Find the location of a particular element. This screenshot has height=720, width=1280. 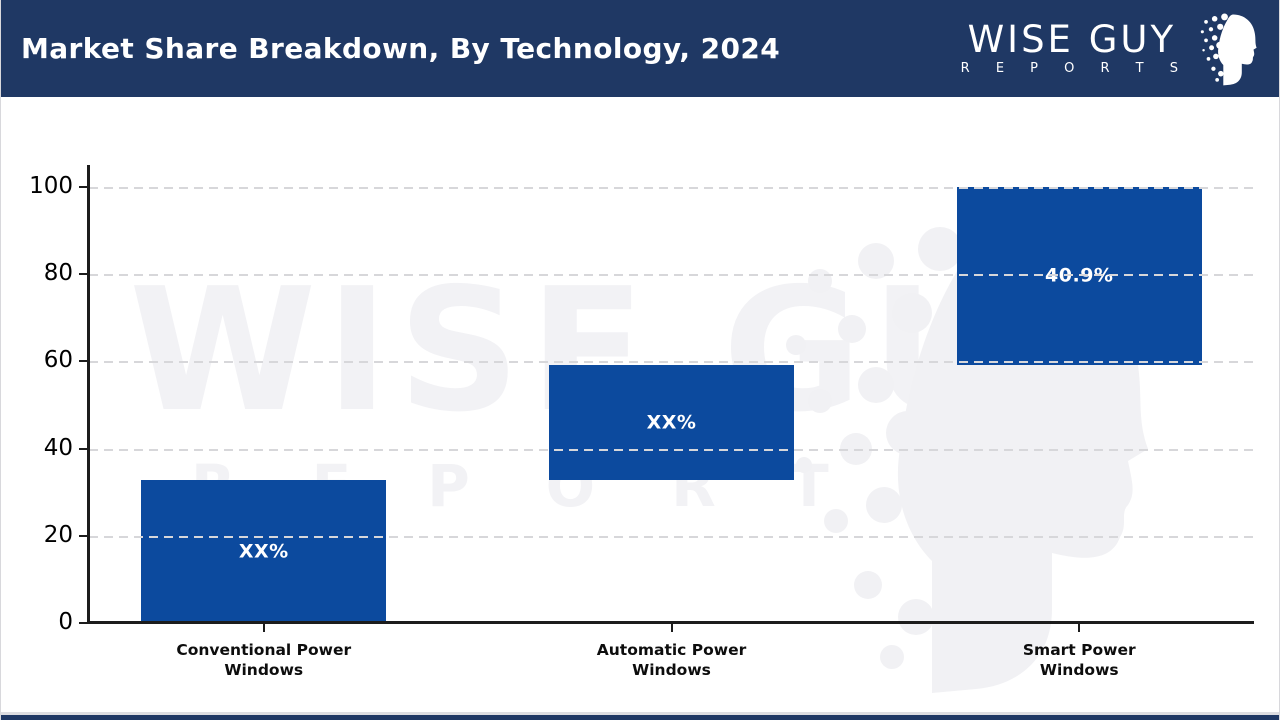

bar-2: XX% is located at coordinates (671, 423).